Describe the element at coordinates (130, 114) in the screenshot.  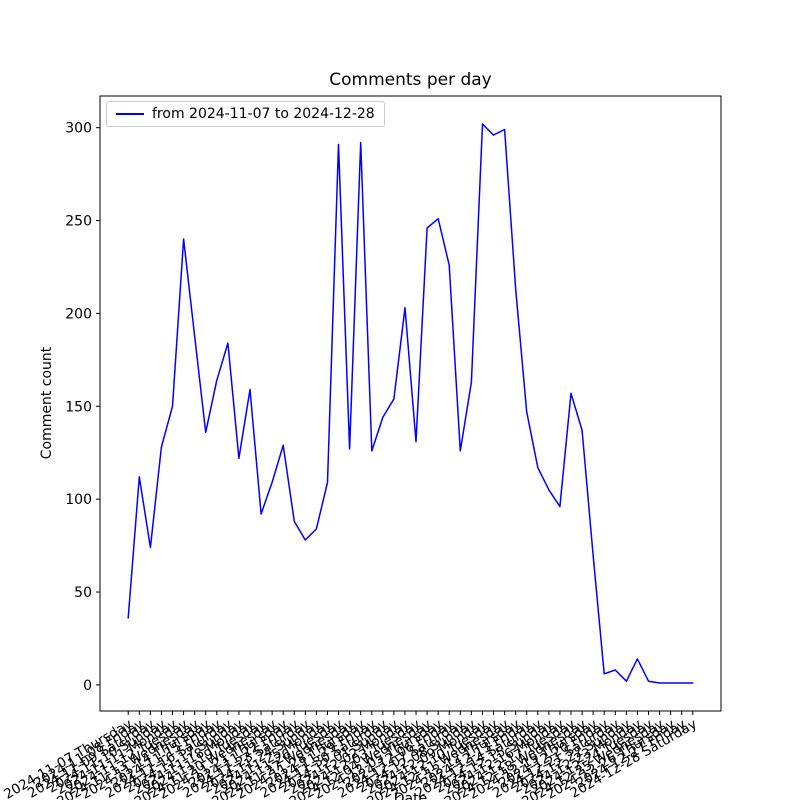
I see `legend-line-sample-icon` at that location.